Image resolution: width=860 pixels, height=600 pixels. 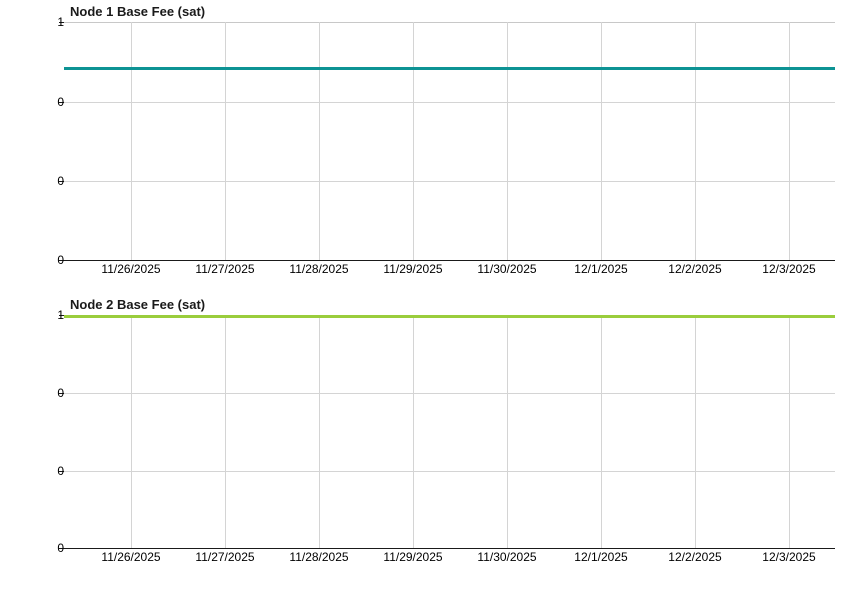 I want to click on chart-title-node-2: Node 2 Base Fee (sat), so click(x=138, y=304).